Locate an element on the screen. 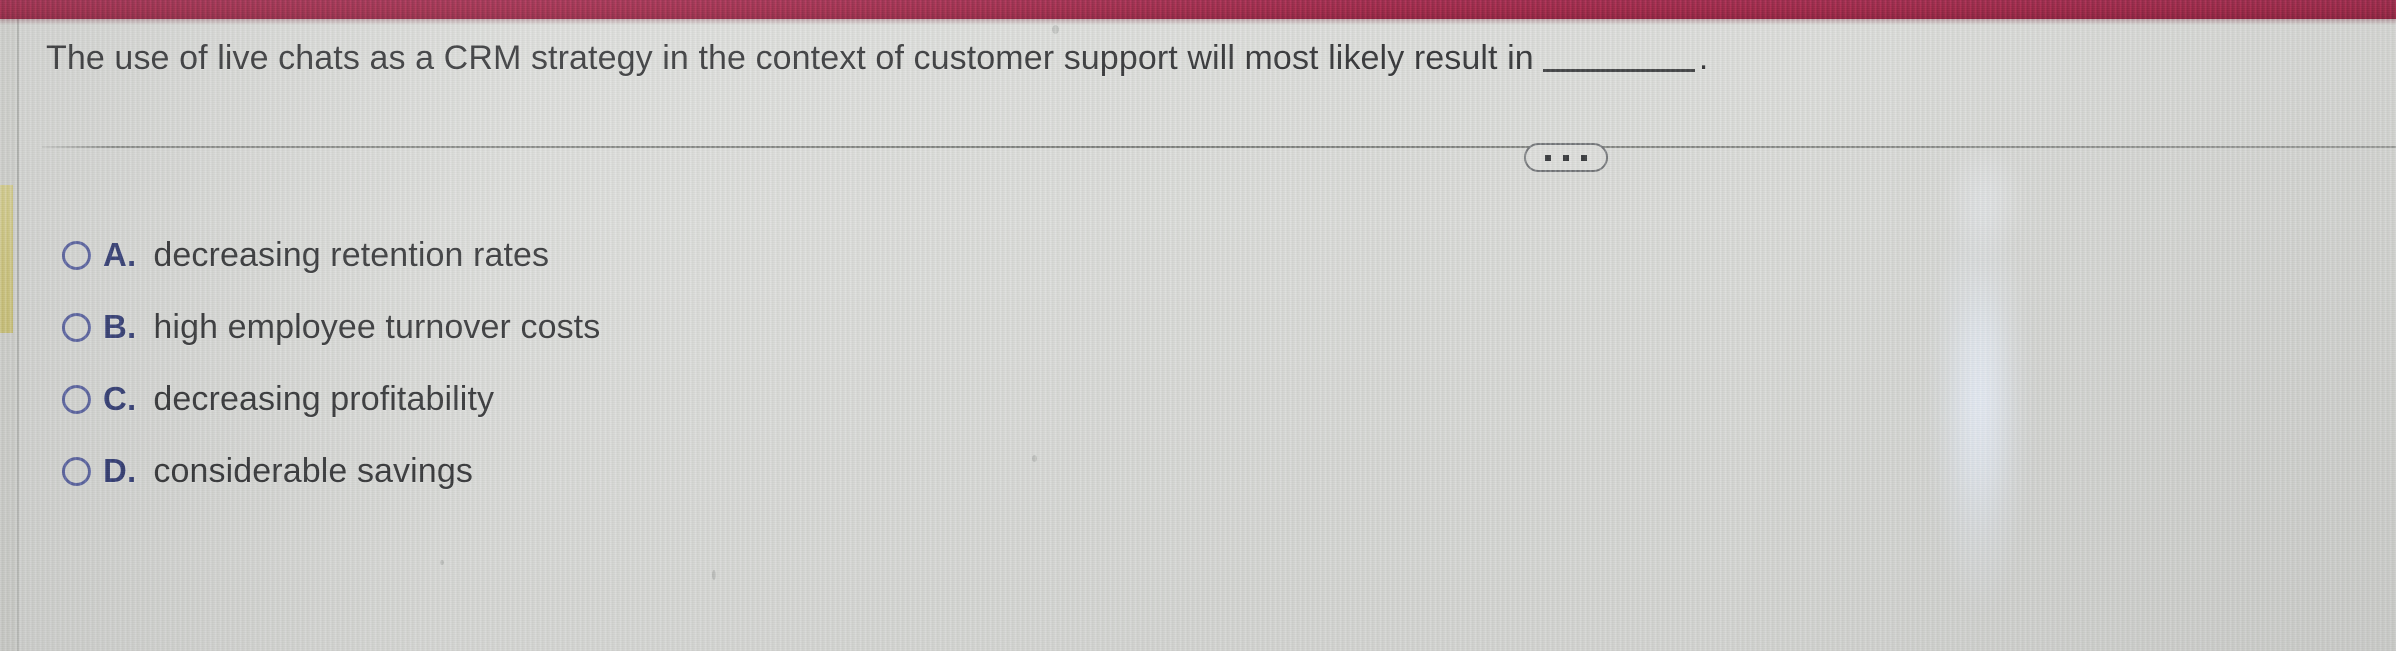  radio-button-d-icon is located at coordinates (76, 471).